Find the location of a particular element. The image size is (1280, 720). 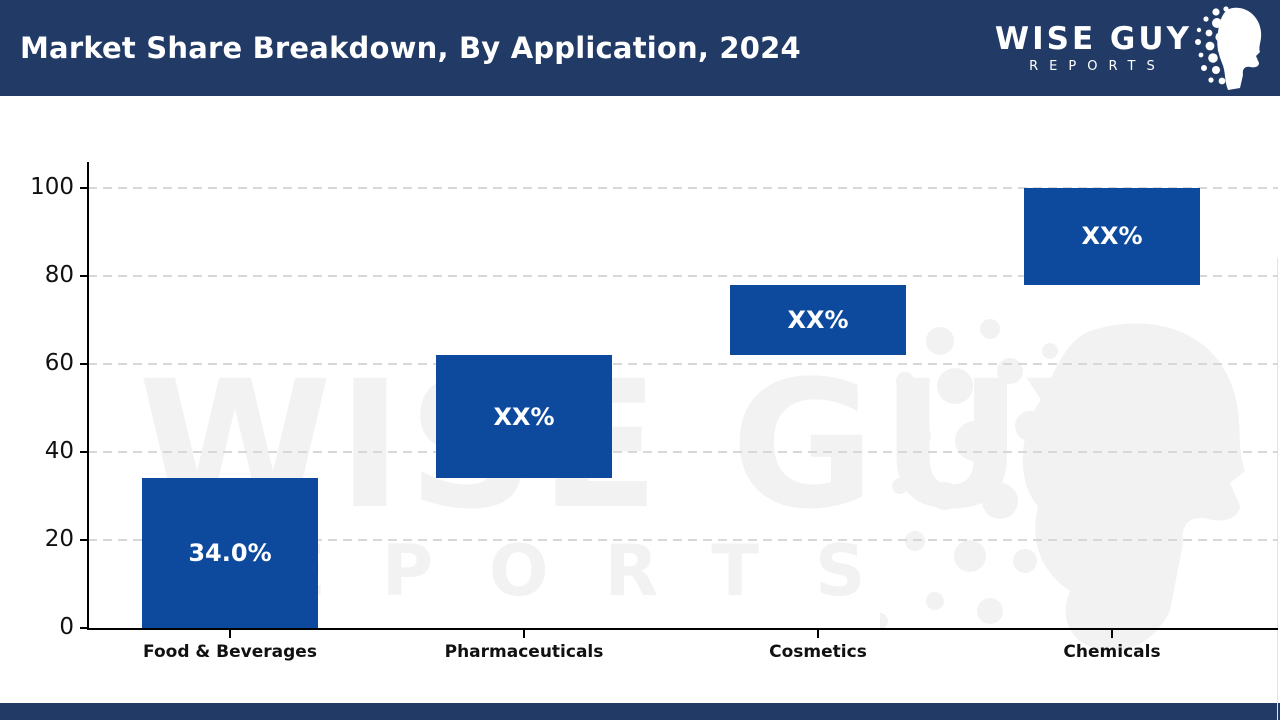

bar-food-beverages: 34.0% is located at coordinates (230, 553).